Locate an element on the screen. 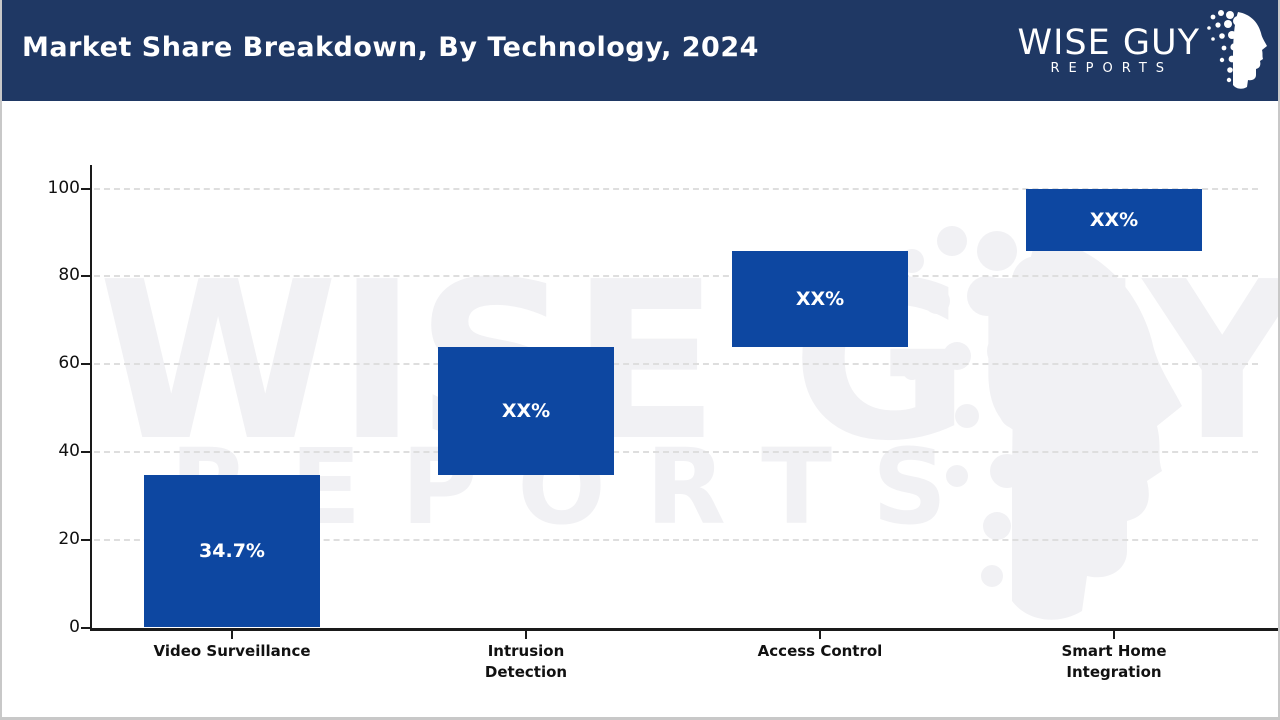 The height and width of the screenshot is (720, 1280). brand-logo-text: WISE GUY REPORTS is located at coordinates (1108, 50).